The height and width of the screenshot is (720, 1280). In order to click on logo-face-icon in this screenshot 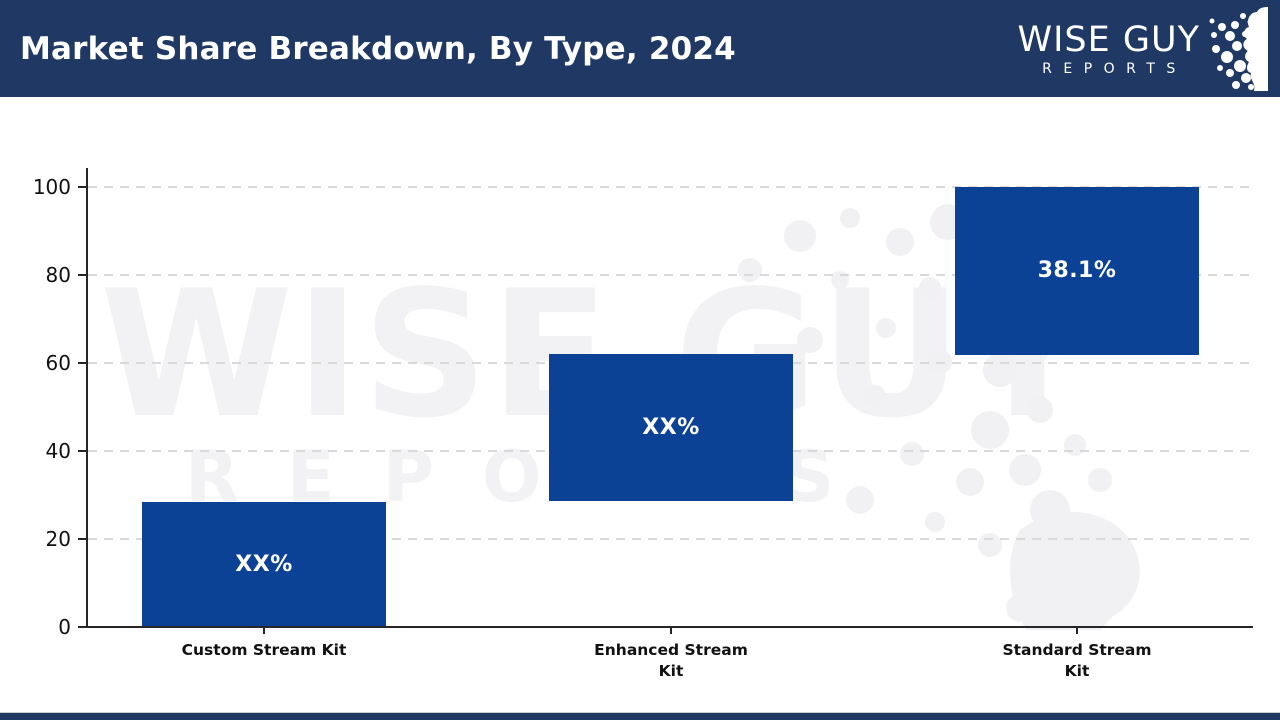, I will do `click(1238, 49)`.